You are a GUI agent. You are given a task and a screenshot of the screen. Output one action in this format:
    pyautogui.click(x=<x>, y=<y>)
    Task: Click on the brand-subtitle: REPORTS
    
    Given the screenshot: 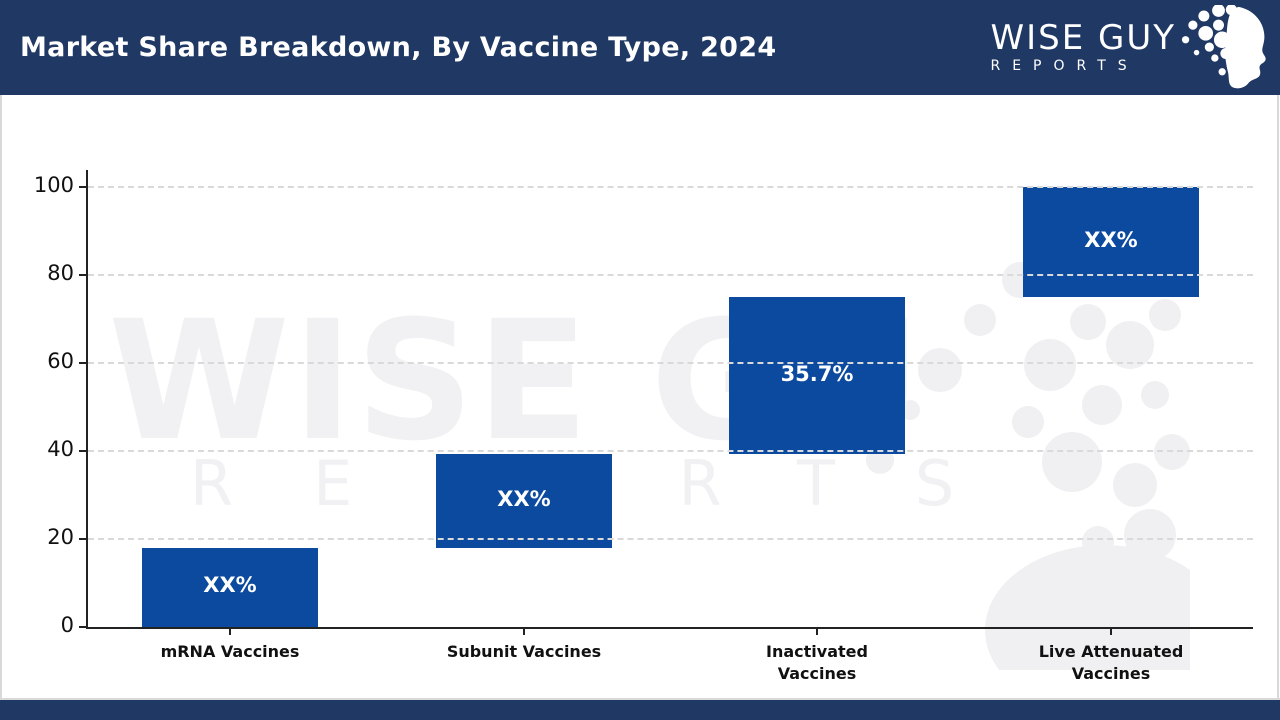 What is the action you would take?
    pyautogui.click(x=1064, y=65)
    